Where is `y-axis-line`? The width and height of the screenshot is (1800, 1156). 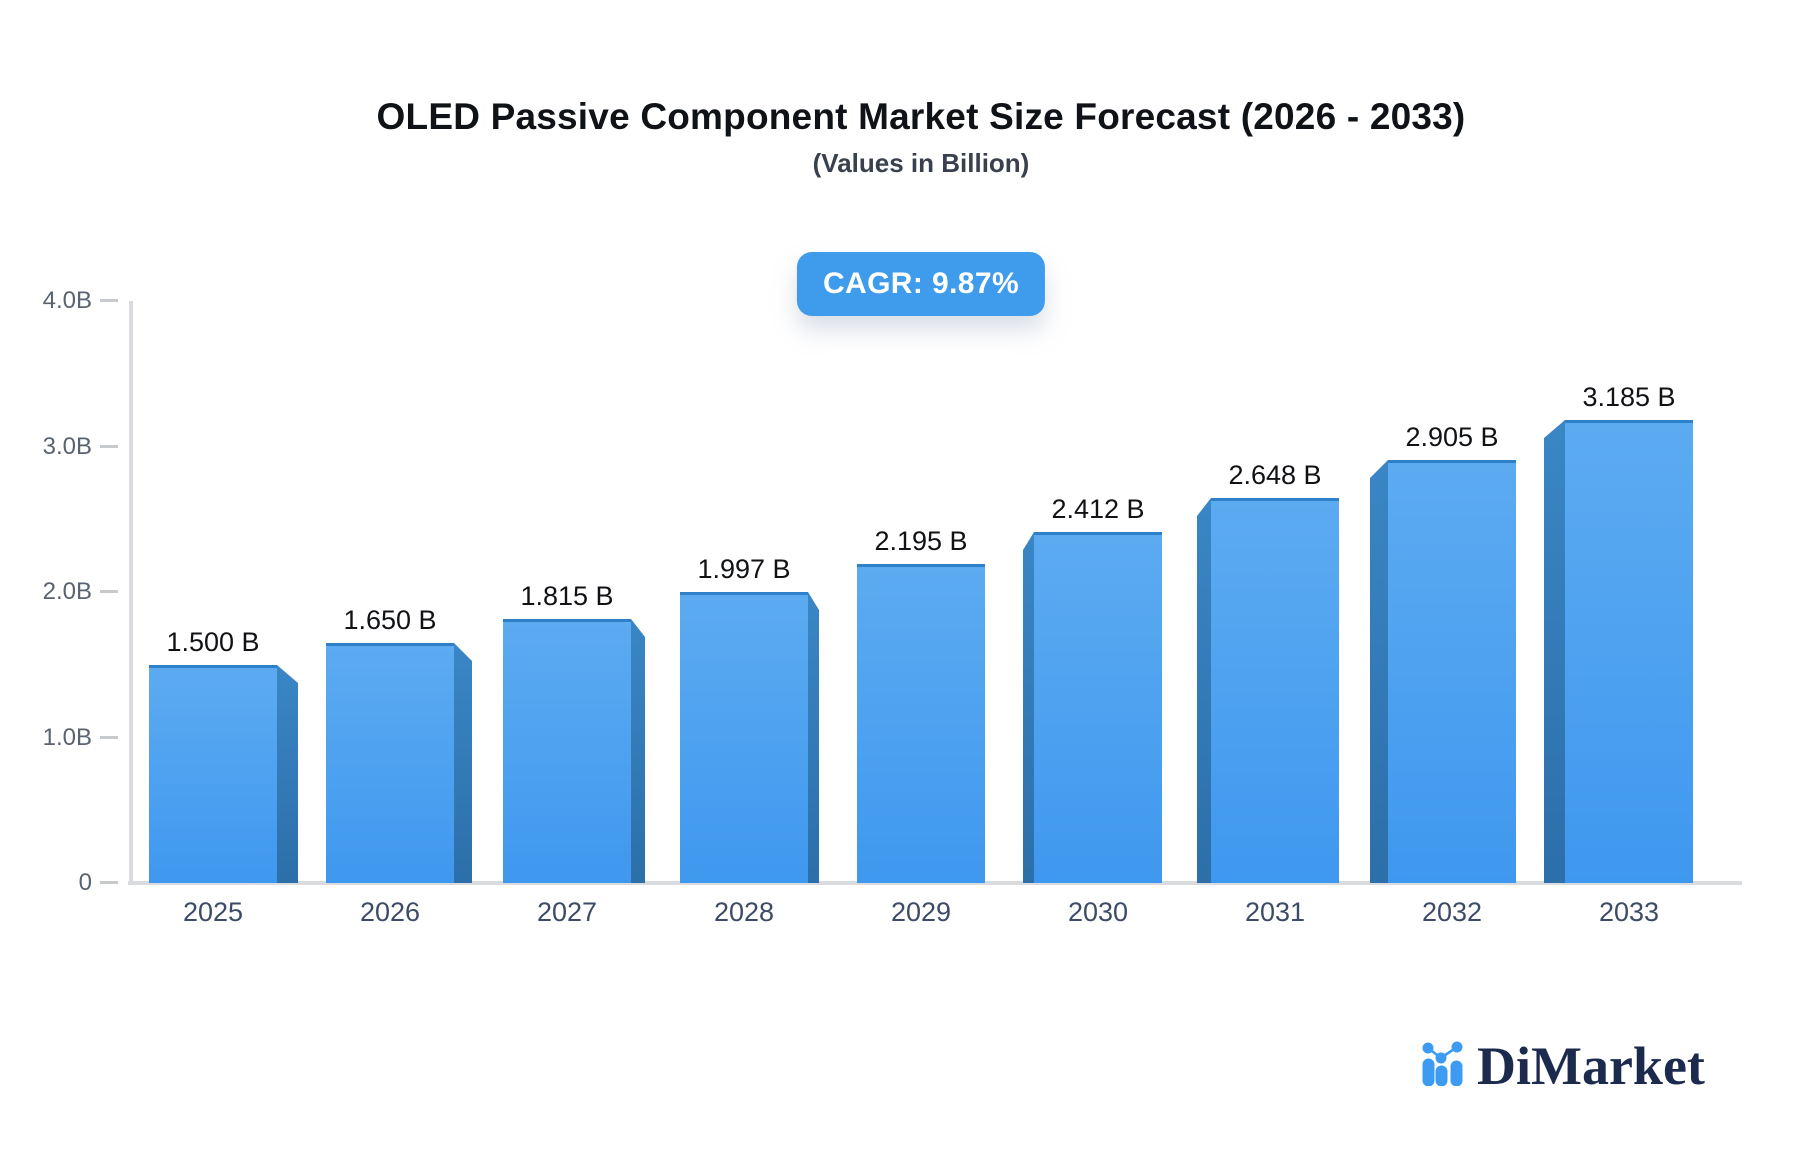
y-axis-line is located at coordinates (131, 593).